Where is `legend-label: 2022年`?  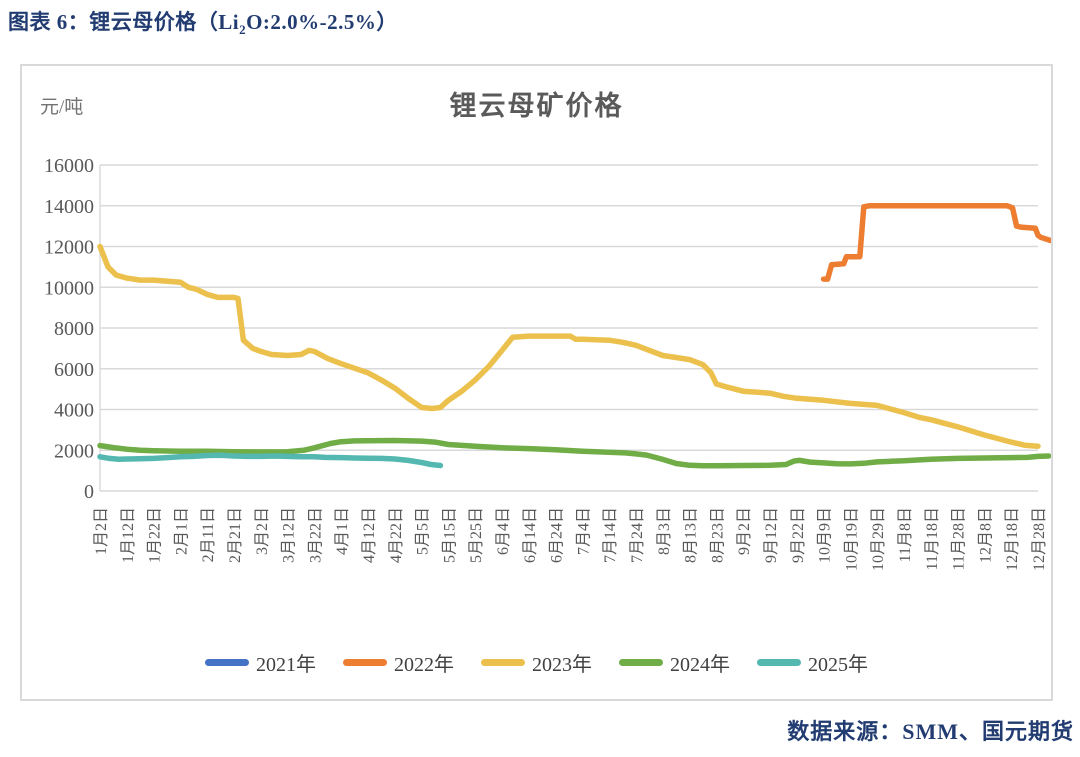
legend-label: 2022年 is located at coordinates (424, 665).